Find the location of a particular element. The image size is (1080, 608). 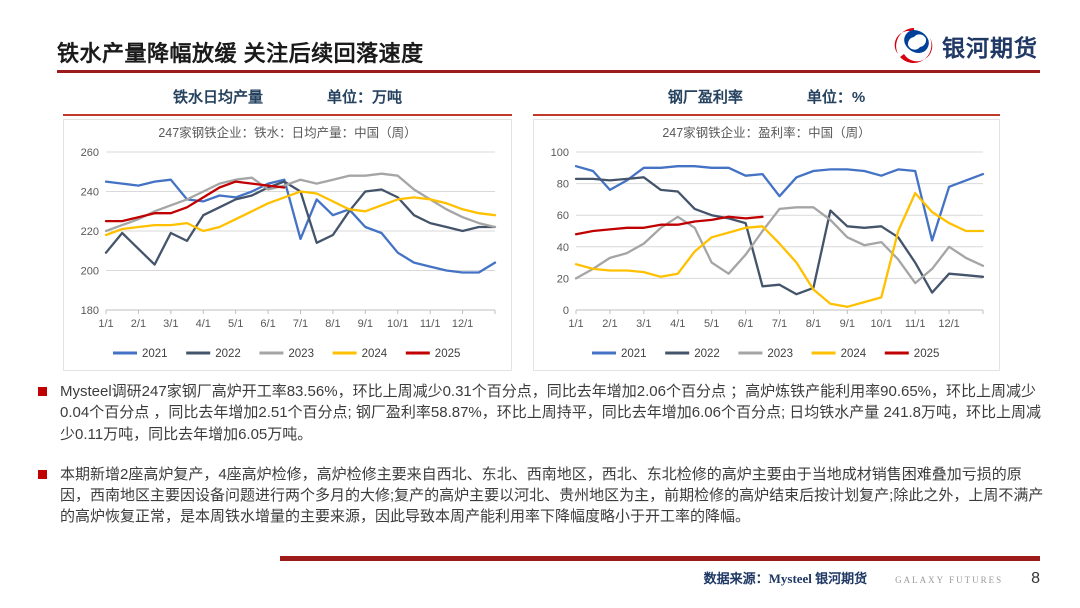

svg-text: 240 is located at coordinates (90, 193).